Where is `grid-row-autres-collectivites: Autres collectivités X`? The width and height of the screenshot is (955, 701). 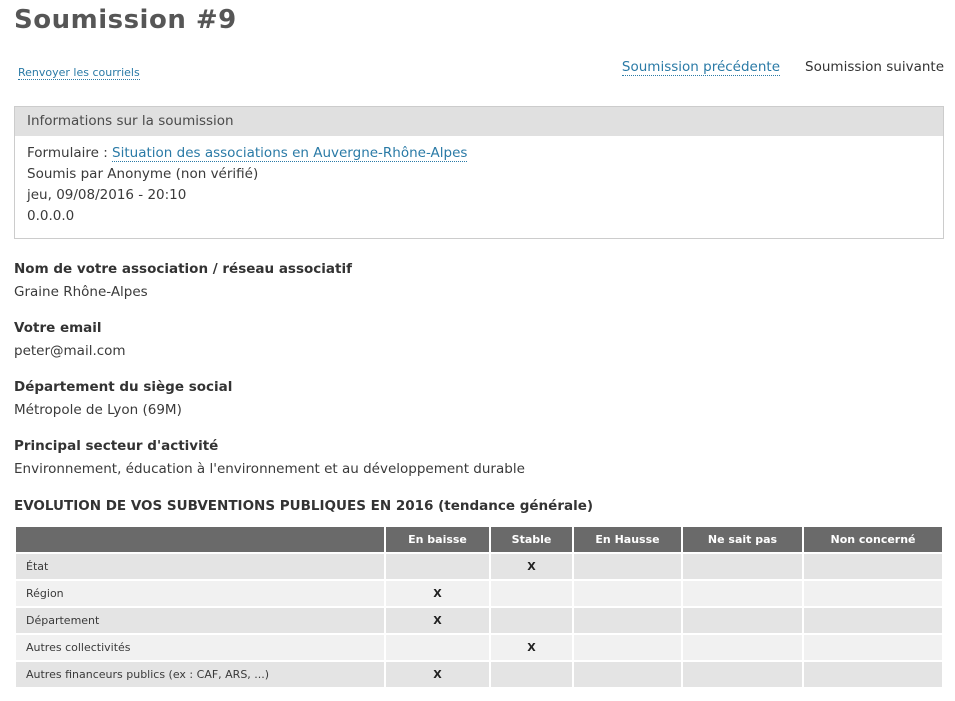
grid-row-autres-collectivites: Autres collectivités X is located at coordinates (479, 647).